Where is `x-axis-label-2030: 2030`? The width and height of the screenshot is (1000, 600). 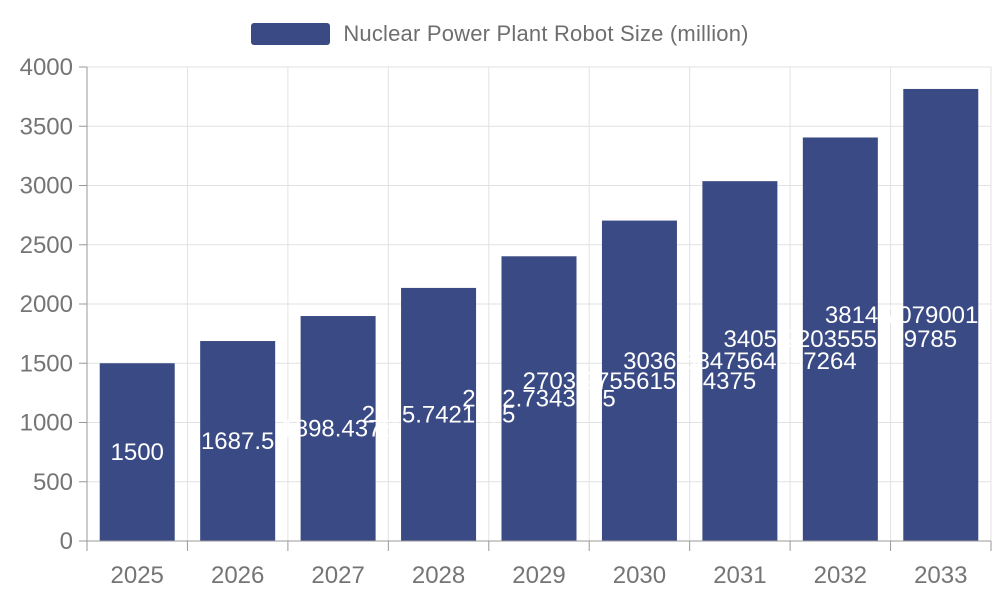 x-axis-label-2030: 2030 is located at coordinates (639, 575).